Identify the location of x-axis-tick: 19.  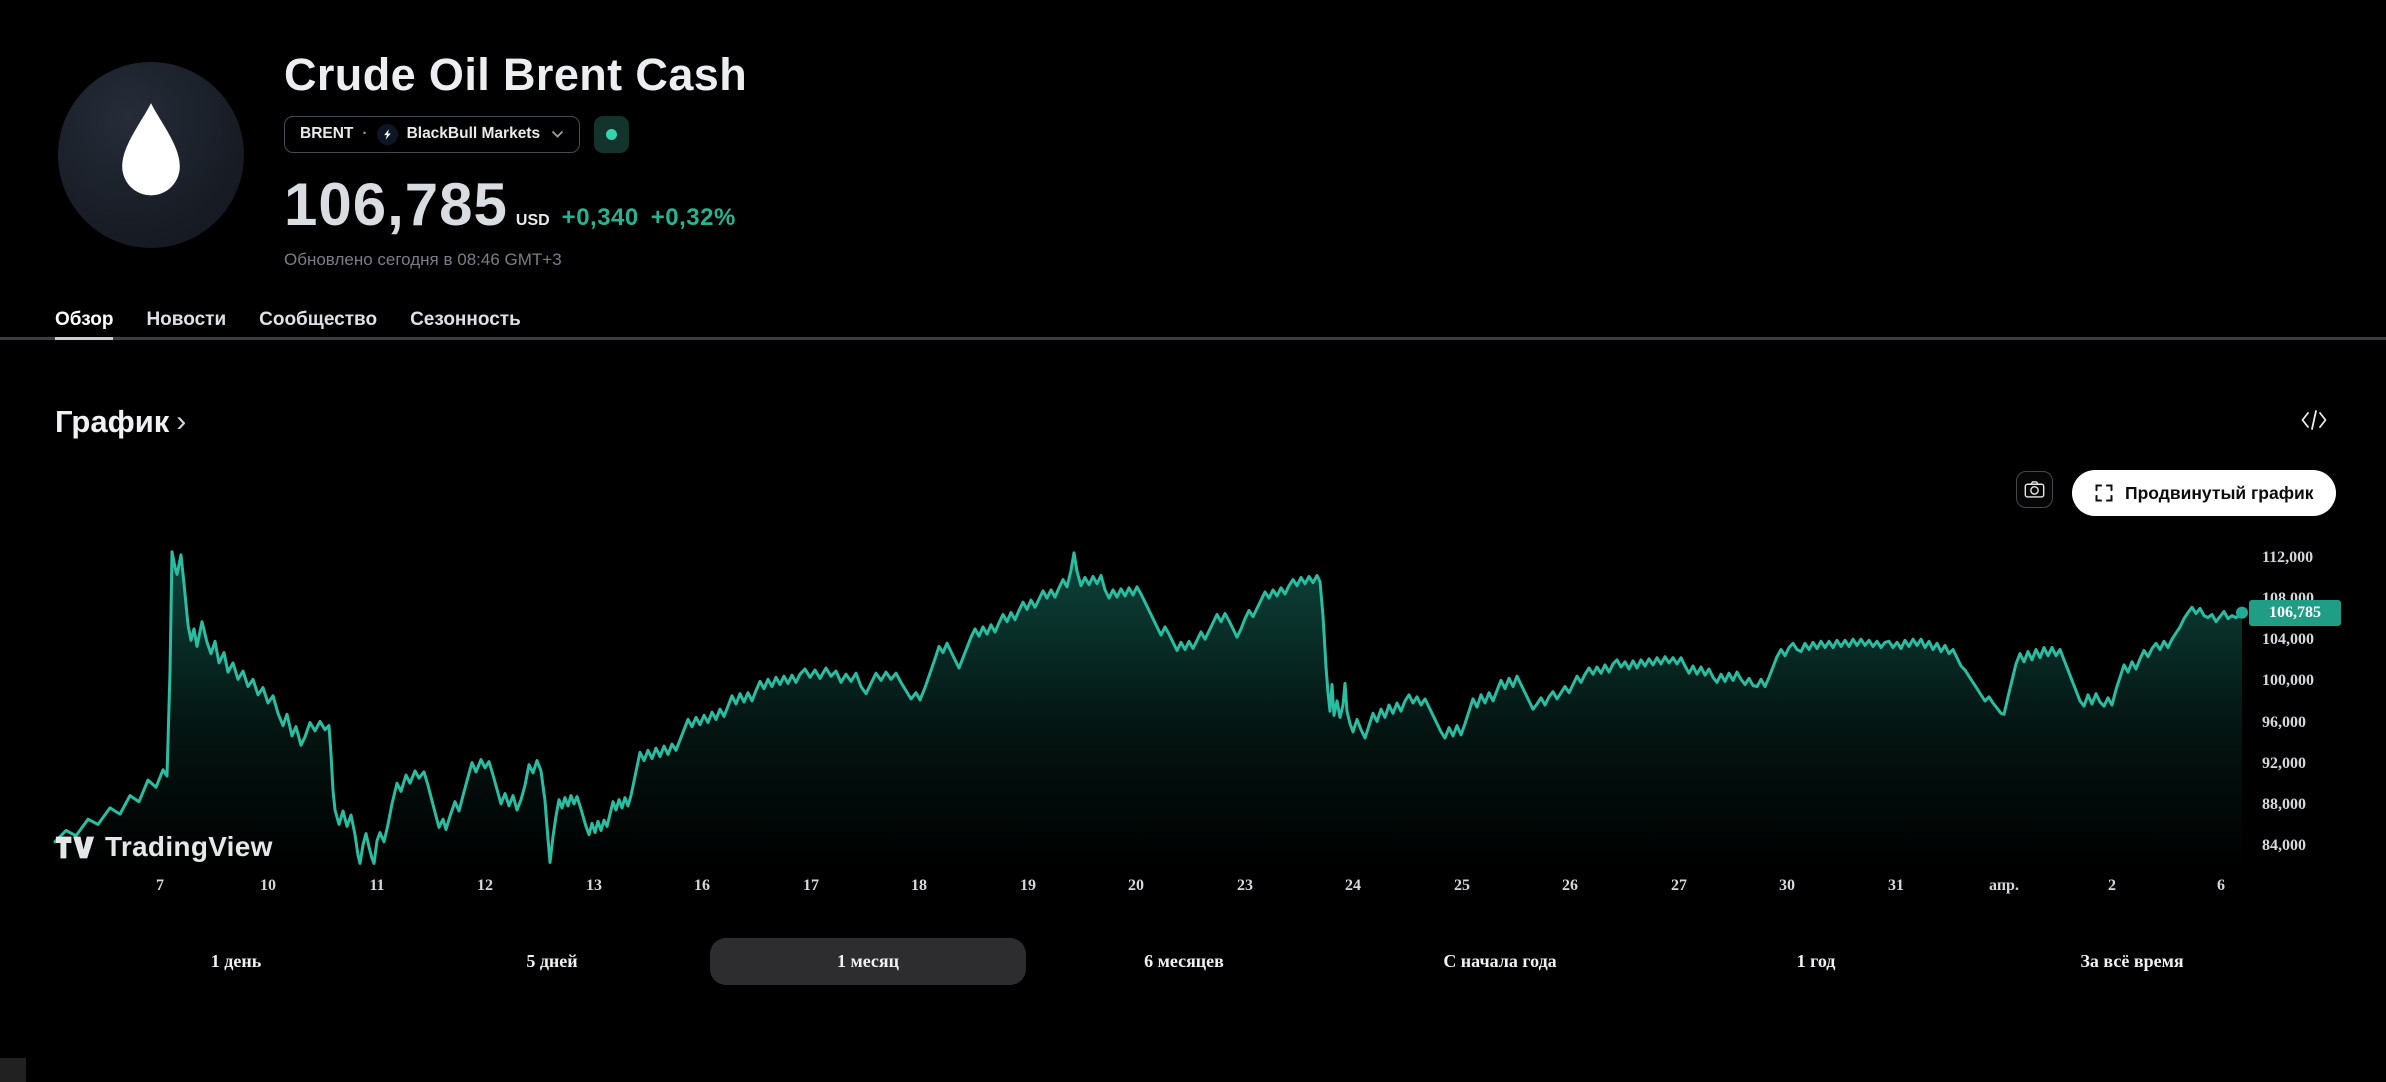
(1028, 885).